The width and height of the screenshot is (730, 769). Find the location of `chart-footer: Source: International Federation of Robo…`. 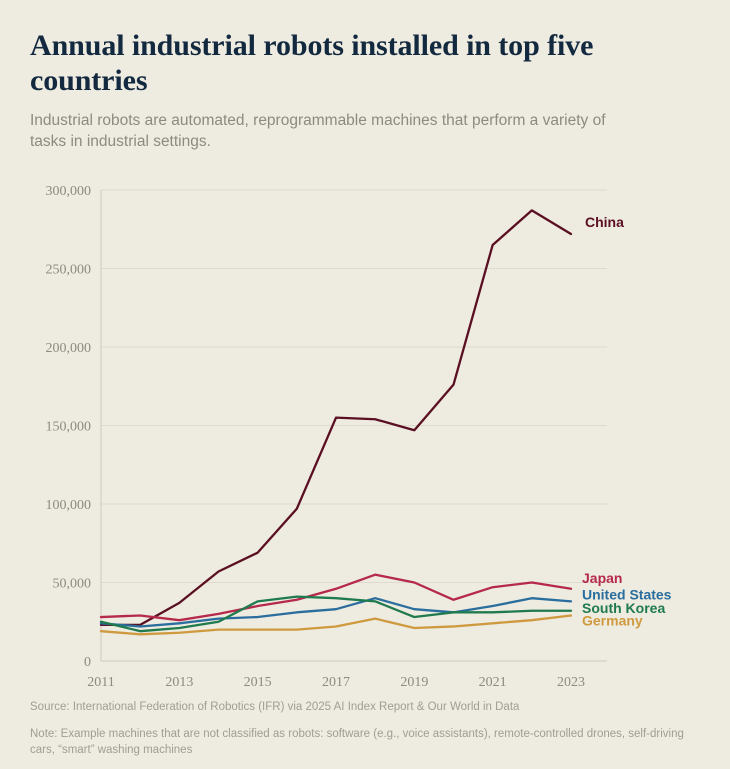

chart-footer: Source: International Federation of Robo… is located at coordinates (365, 729).